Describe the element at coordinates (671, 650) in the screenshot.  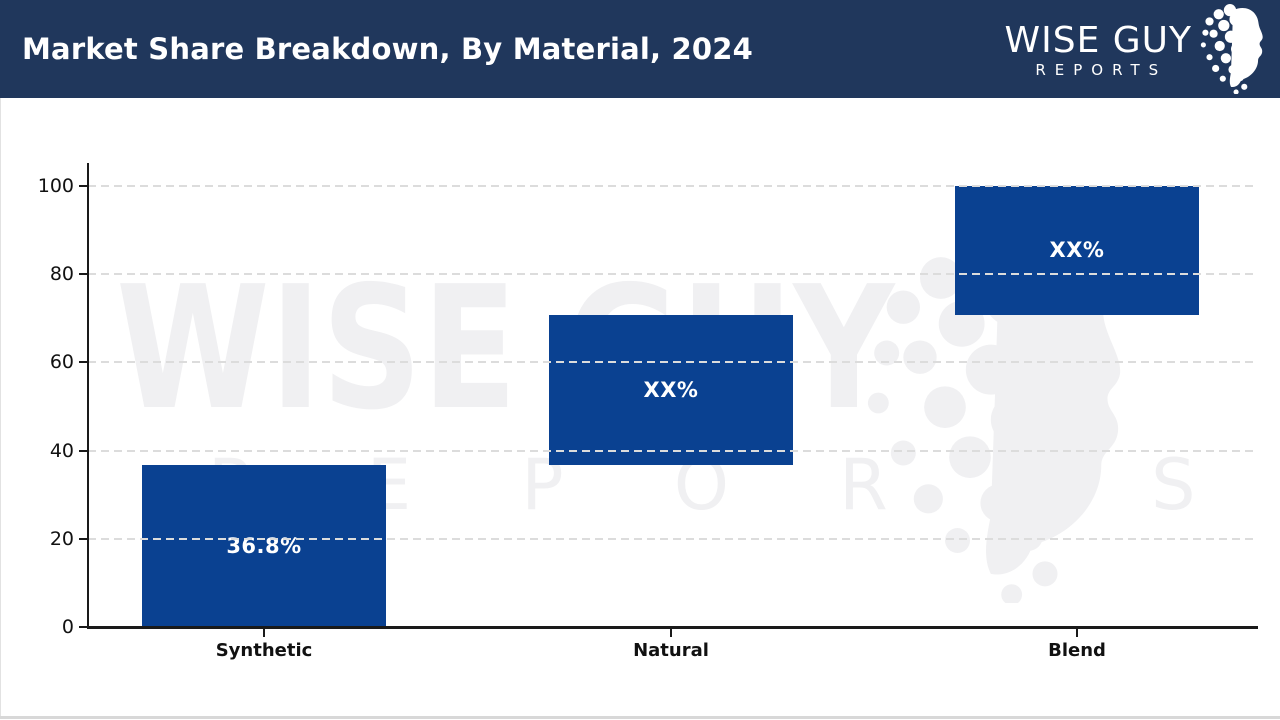
I see `x-tick-label: Natural` at that location.